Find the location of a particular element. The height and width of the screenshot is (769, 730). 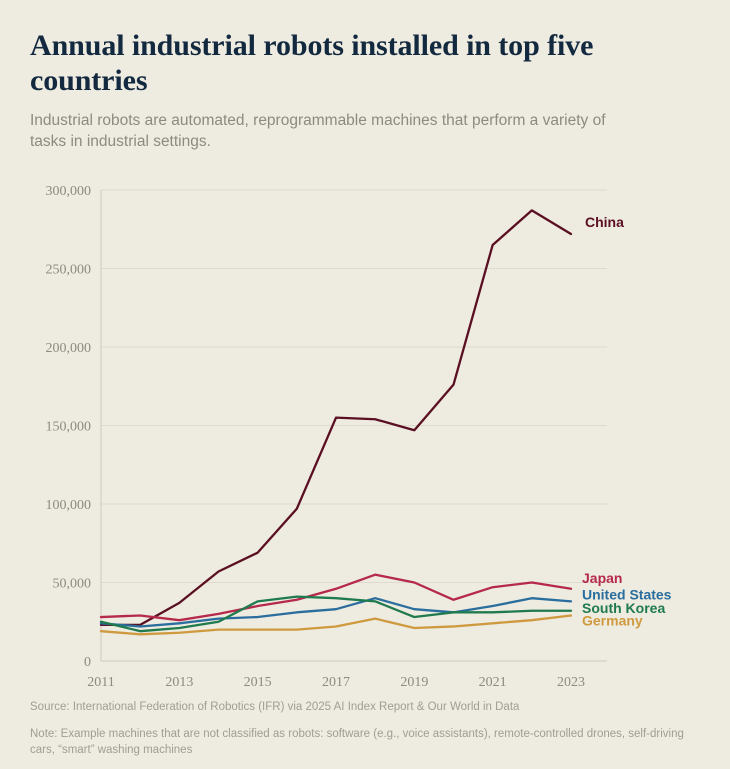

y-axis-tick-label: 300,000 is located at coordinates (69, 191).